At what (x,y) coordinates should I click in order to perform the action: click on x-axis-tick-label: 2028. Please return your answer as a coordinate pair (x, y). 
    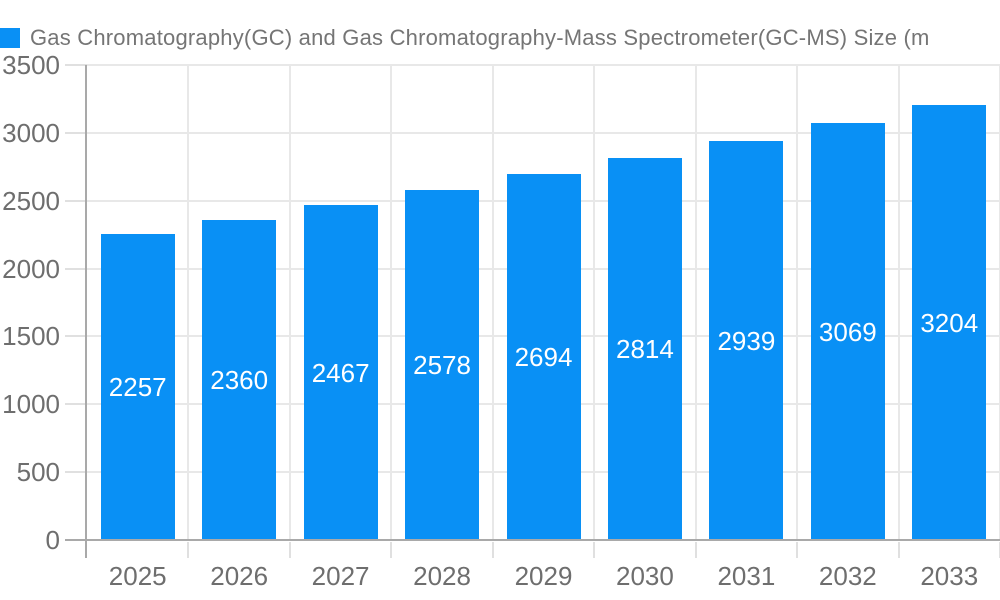
    Looking at the image, I should click on (442, 576).